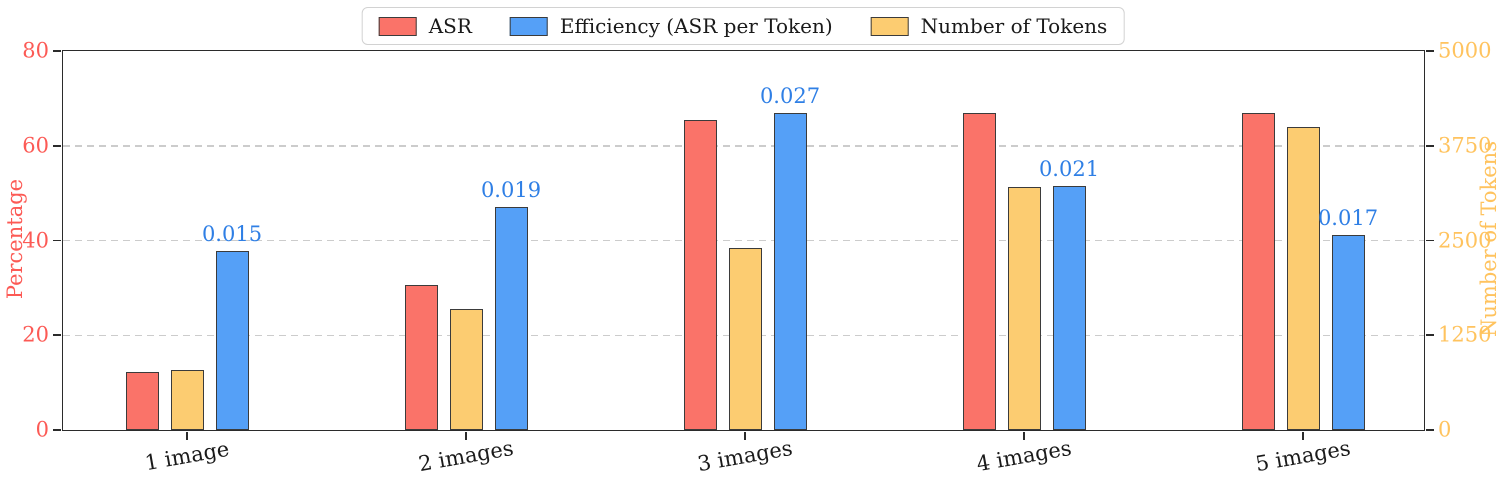 This screenshot has width=1508, height=480. Describe the element at coordinates (42, 429) in the screenshot. I see `y-axis-tick-label-left: 0` at that location.